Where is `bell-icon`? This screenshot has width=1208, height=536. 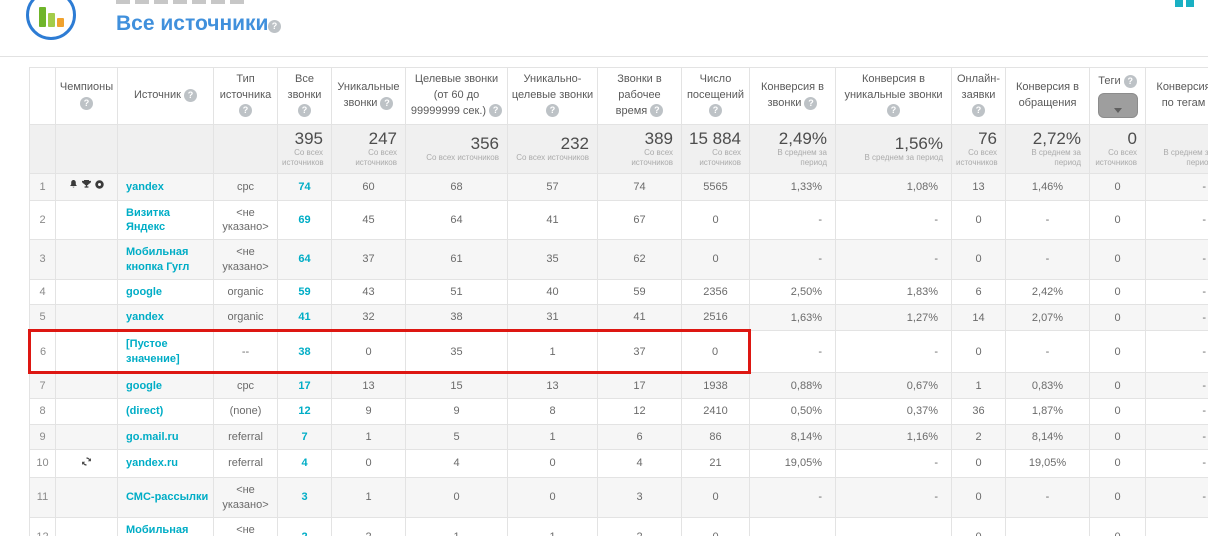 bell-icon is located at coordinates (73, 186).